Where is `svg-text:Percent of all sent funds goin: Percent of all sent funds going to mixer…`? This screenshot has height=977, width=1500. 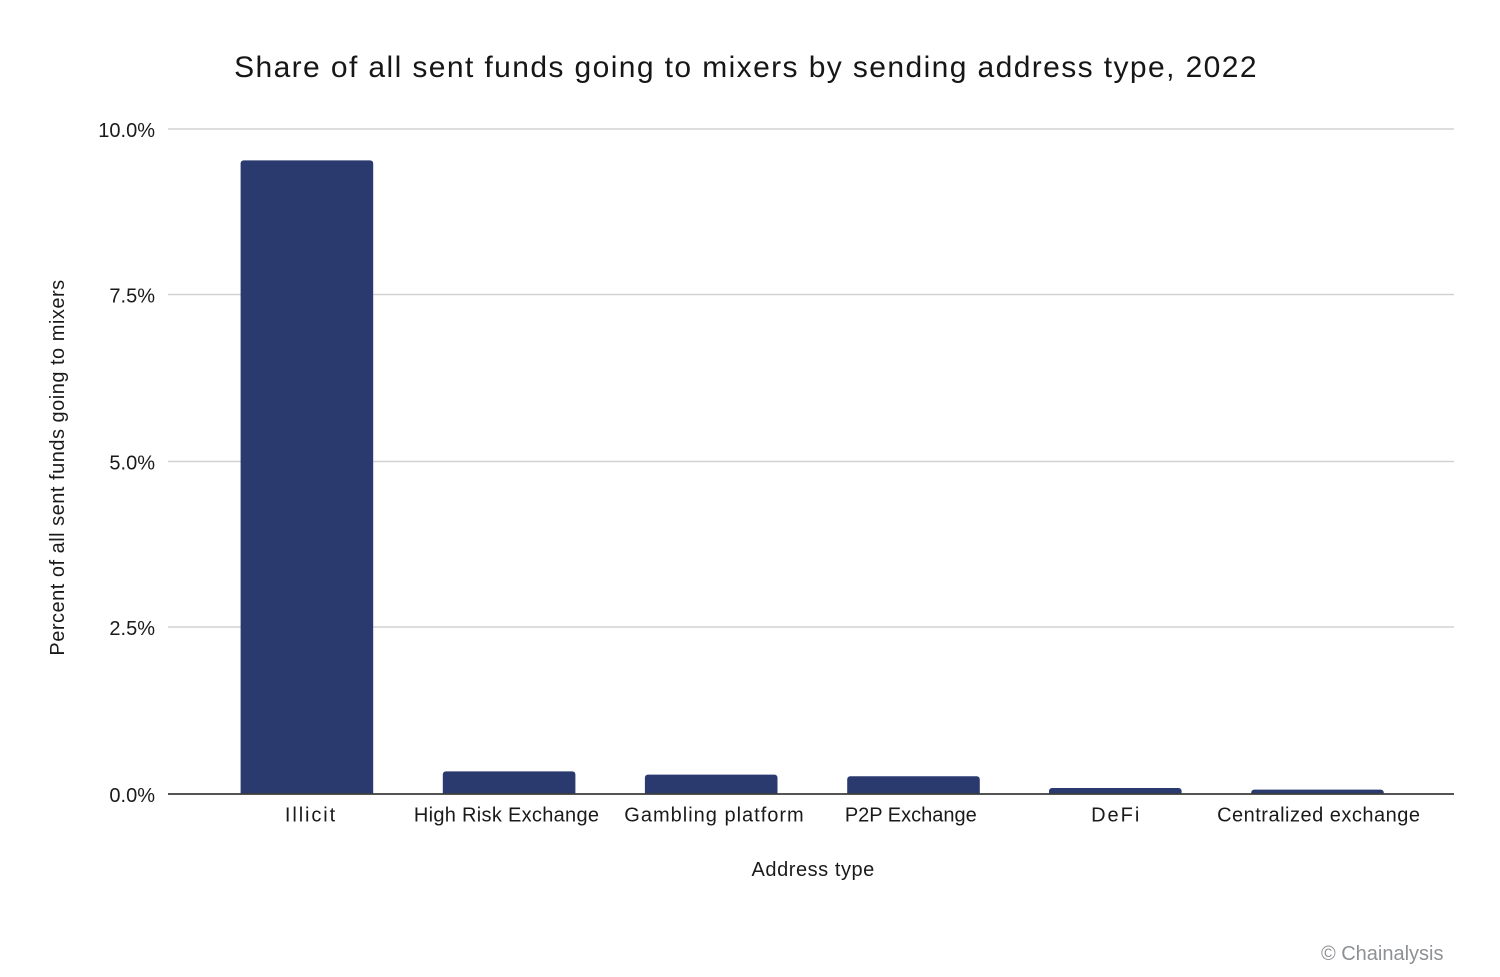
svg-text:Percent of all sent funds goin: Percent of all sent funds going to mixer… is located at coordinates (58, 467).